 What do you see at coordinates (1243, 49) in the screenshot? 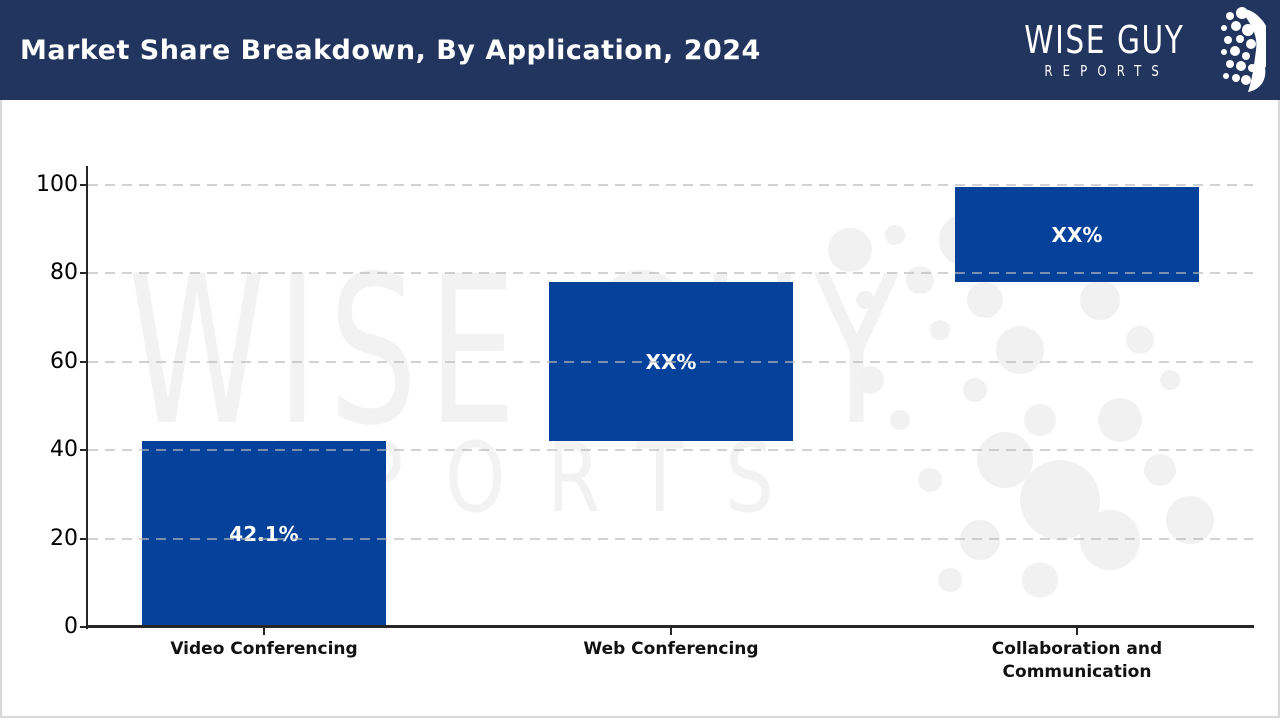
I see `logo-face-icon` at bounding box center [1243, 49].